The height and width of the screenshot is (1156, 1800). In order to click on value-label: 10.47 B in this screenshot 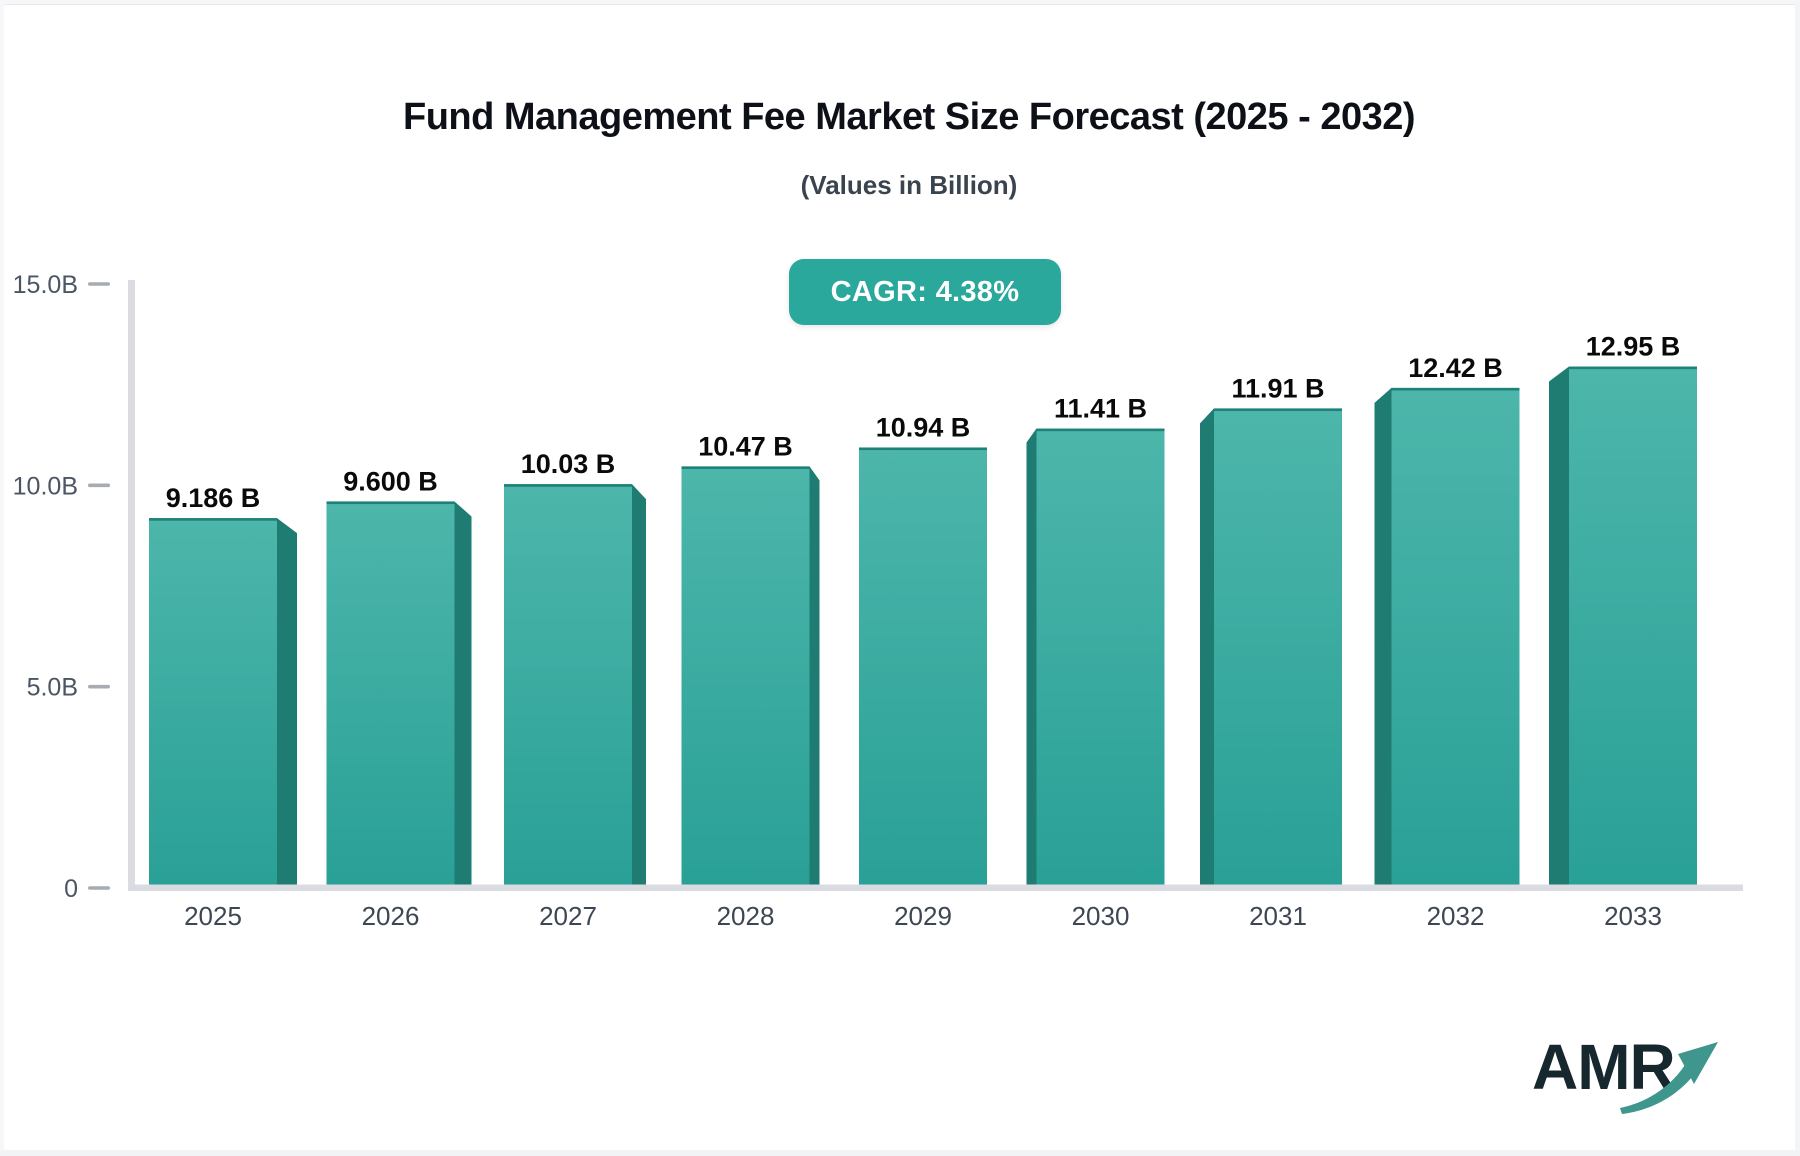, I will do `click(745, 446)`.